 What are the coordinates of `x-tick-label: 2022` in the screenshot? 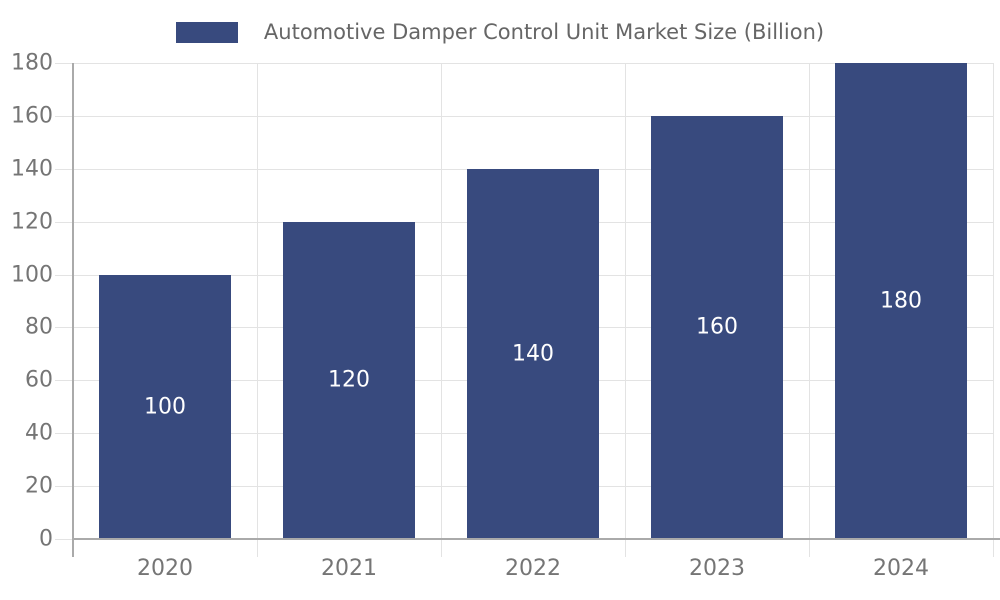 It's located at (533, 568).